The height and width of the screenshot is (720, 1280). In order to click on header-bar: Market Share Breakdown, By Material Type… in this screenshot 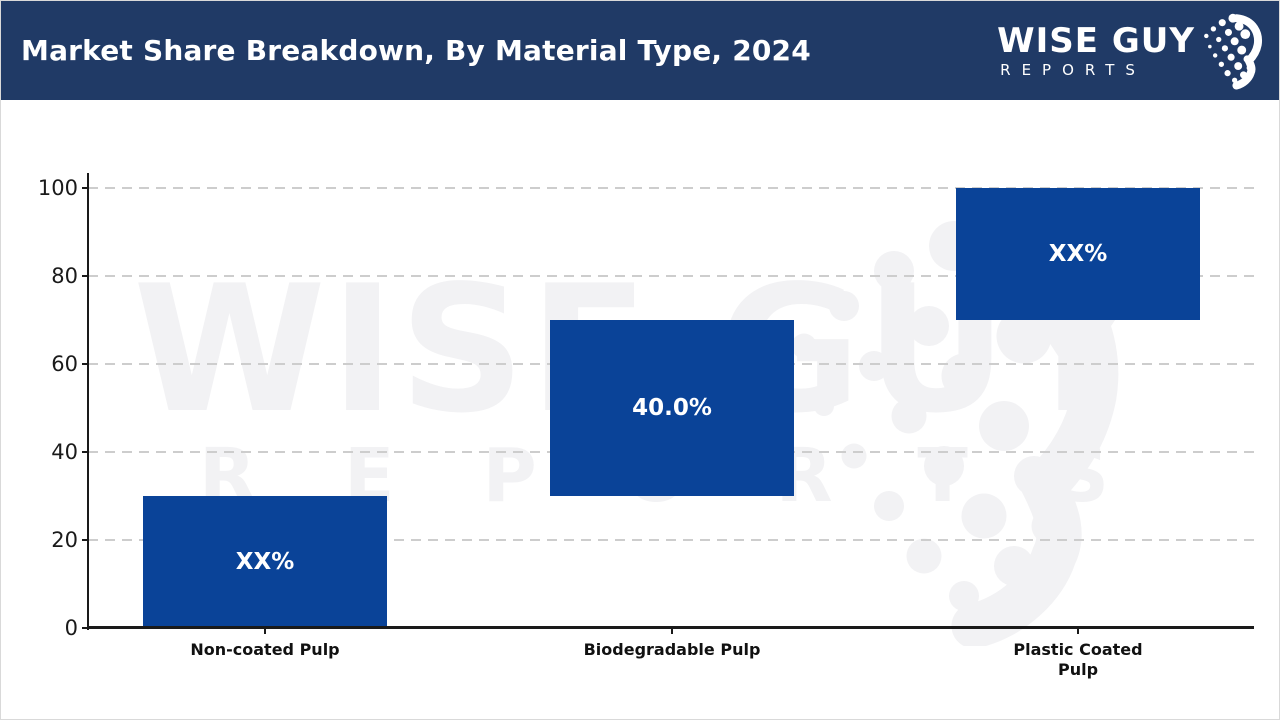, I will do `click(640, 50)`.